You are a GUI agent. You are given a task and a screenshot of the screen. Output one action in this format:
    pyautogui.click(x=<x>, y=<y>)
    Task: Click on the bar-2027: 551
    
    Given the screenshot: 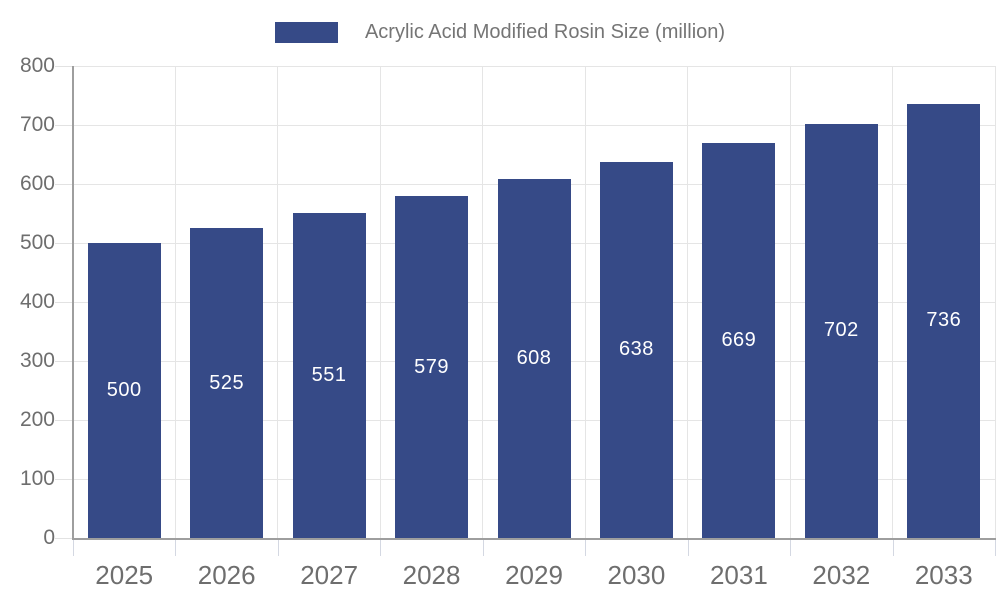 What is the action you would take?
    pyautogui.click(x=329, y=375)
    